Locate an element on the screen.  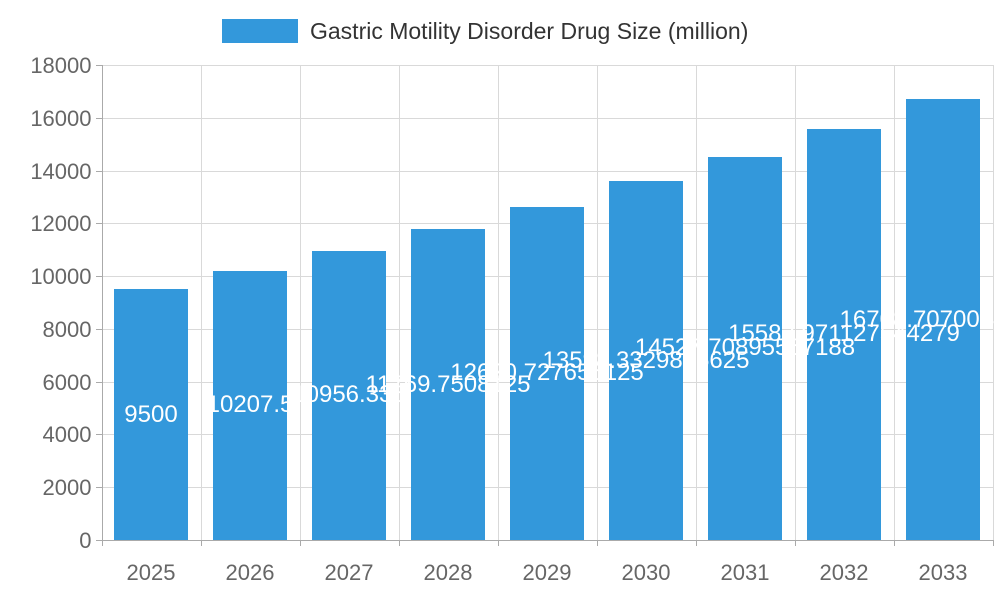
legend-swatch is located at coordinates (260, 31).